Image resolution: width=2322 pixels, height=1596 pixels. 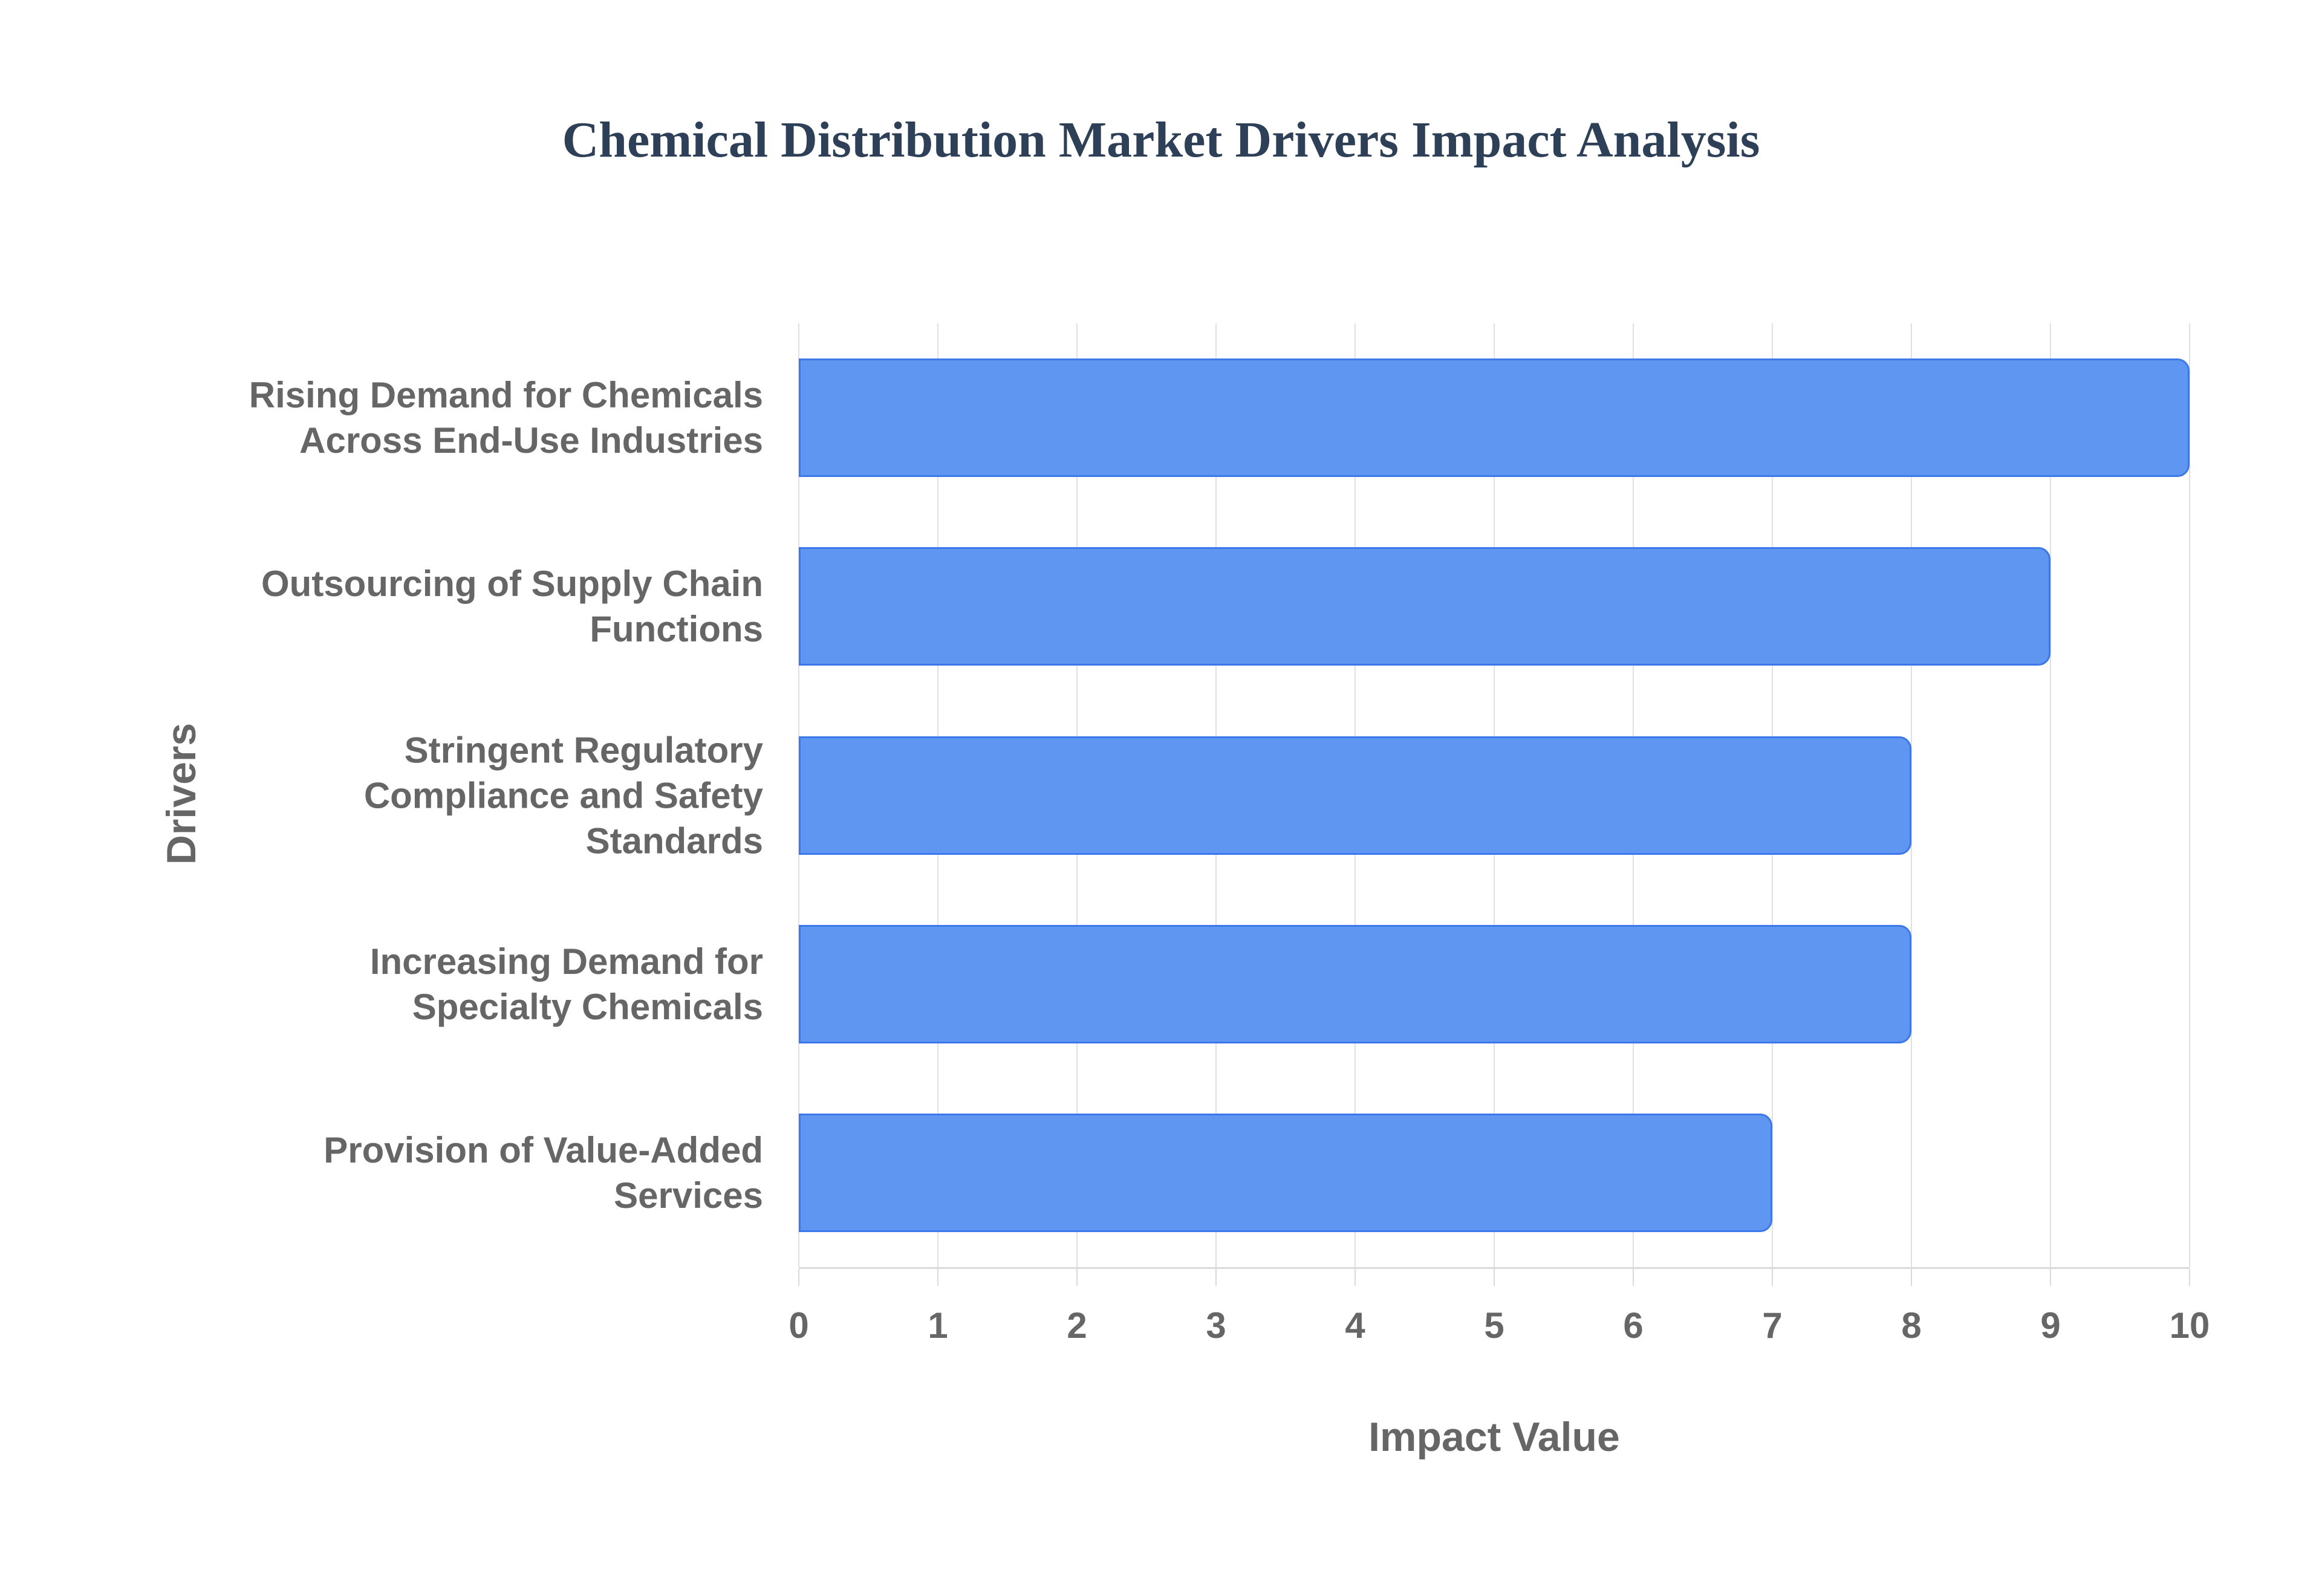 I want to click on x-tick-label: 3, so click(x=1216, y=1325).